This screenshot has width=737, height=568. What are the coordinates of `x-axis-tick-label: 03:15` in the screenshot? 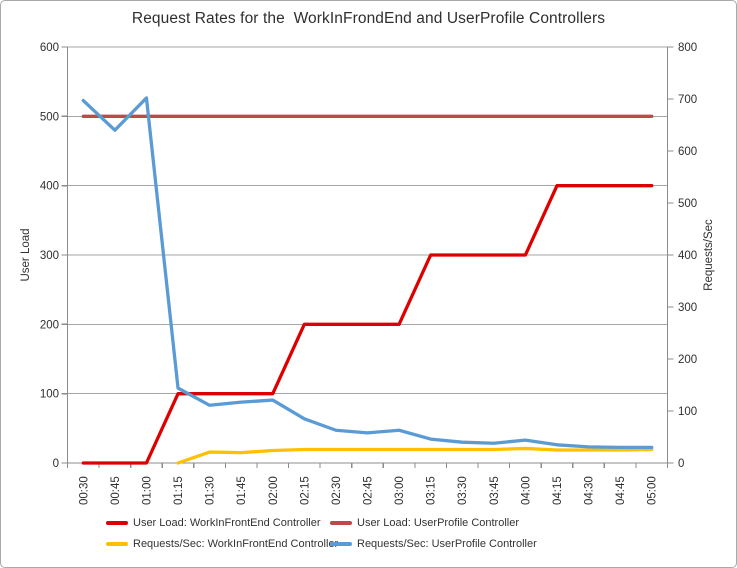 It's located at (432, 490).